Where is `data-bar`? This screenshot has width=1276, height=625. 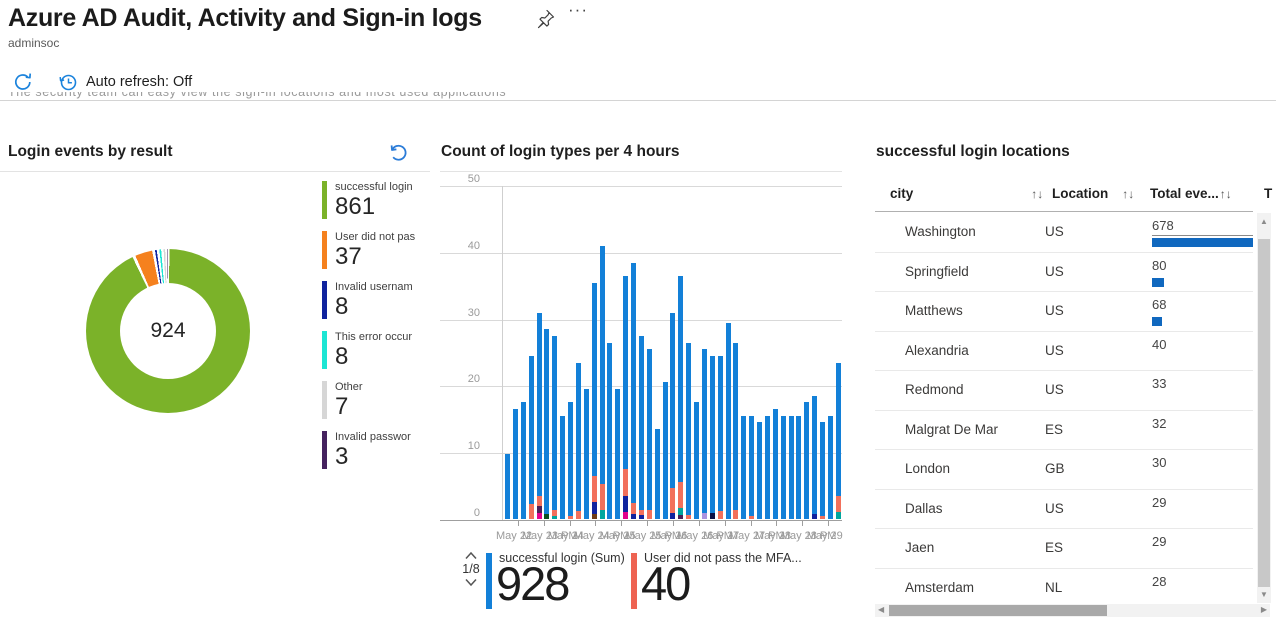 data-bar is located at coordinates (1157, 321).